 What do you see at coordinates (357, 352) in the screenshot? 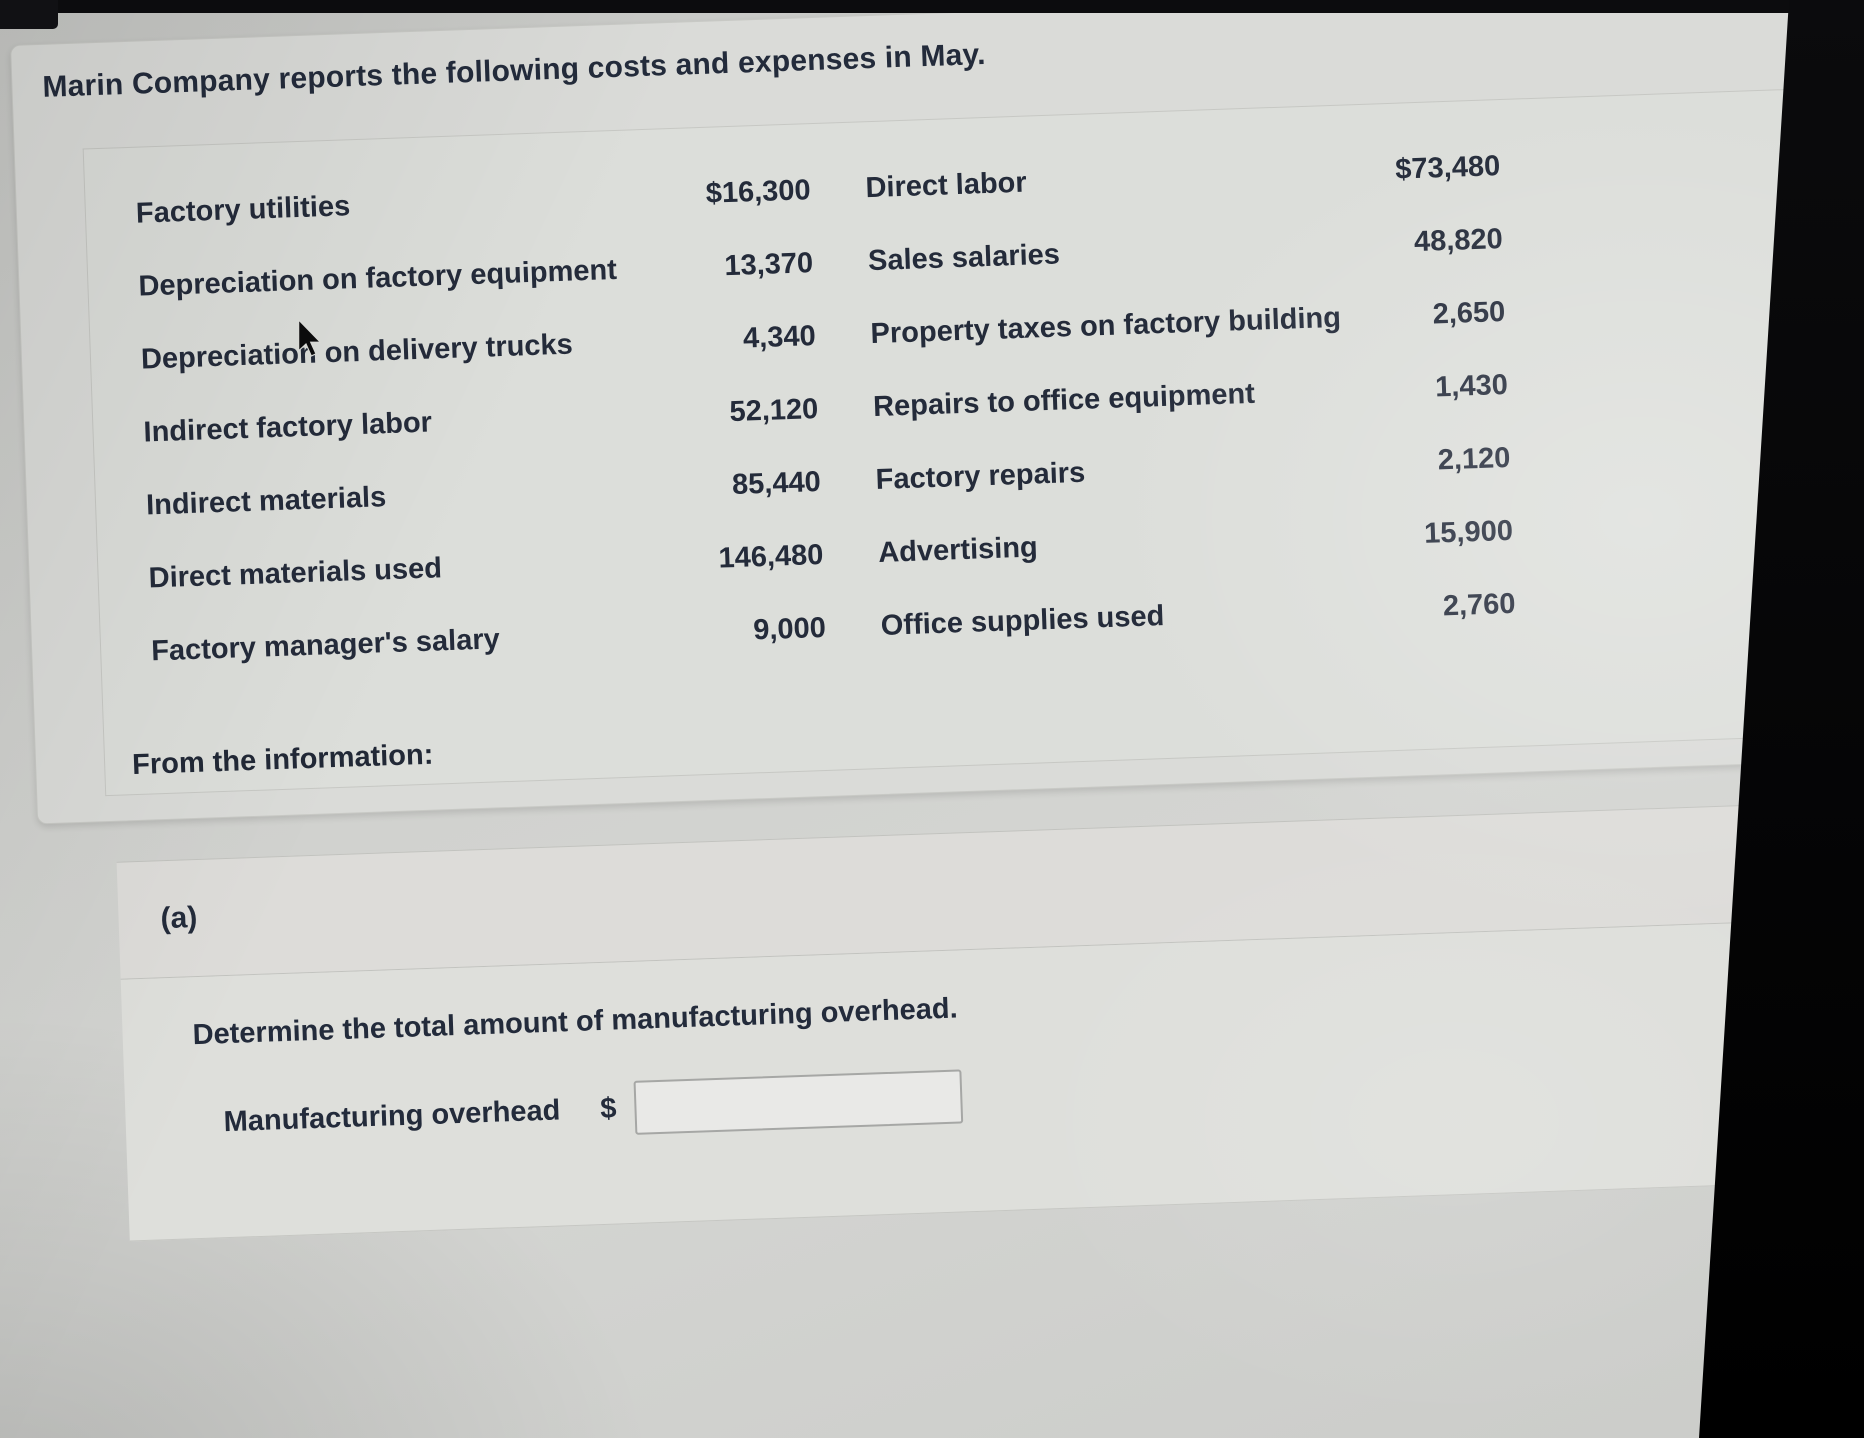
I see `cost-label: Depreciation on delivery trucks` at bounding box center [357, 352].